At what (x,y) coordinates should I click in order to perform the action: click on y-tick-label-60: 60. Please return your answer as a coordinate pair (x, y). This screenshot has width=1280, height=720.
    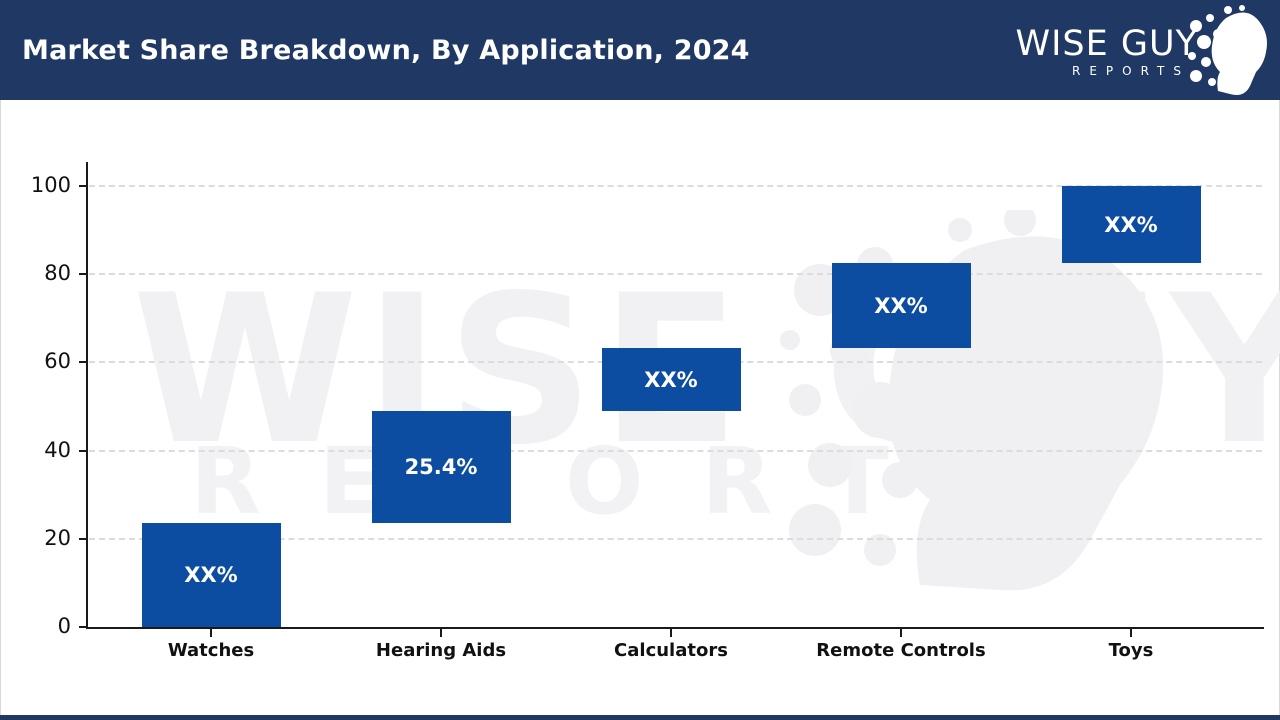
    Looking at the image, I should click on (57, 361).